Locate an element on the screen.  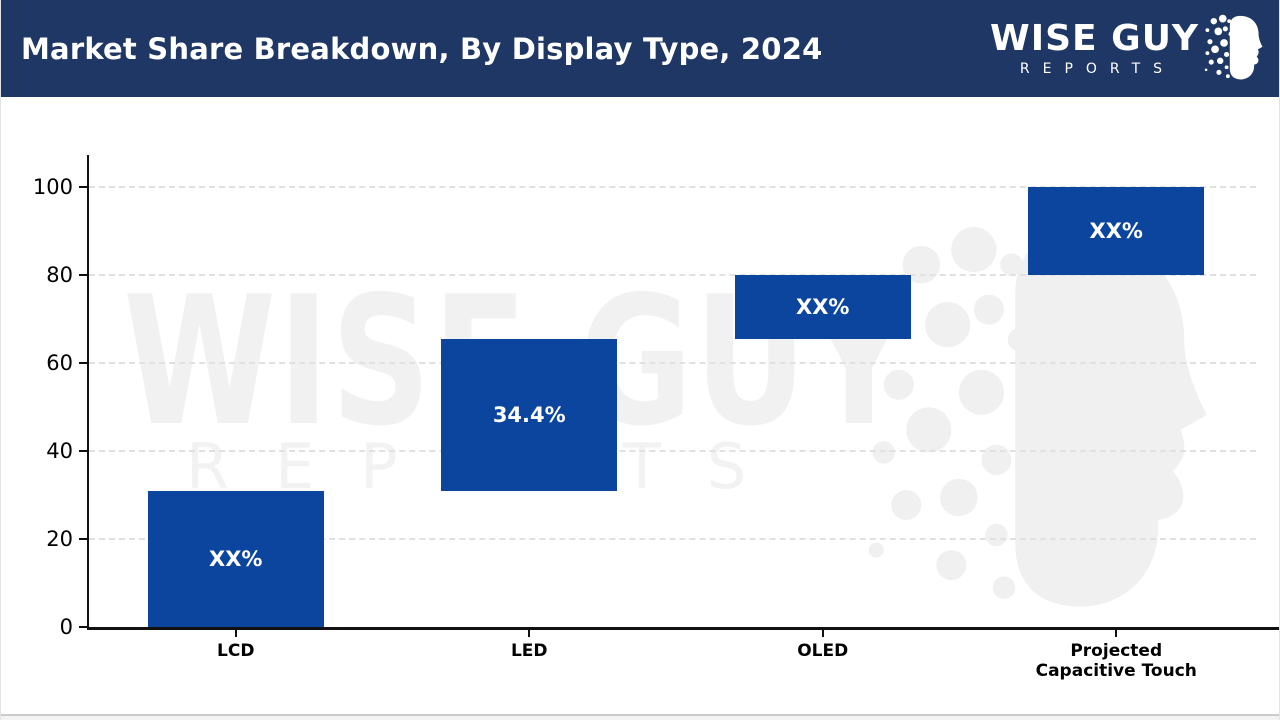
footer-rule is located at coordinates (640, 717).